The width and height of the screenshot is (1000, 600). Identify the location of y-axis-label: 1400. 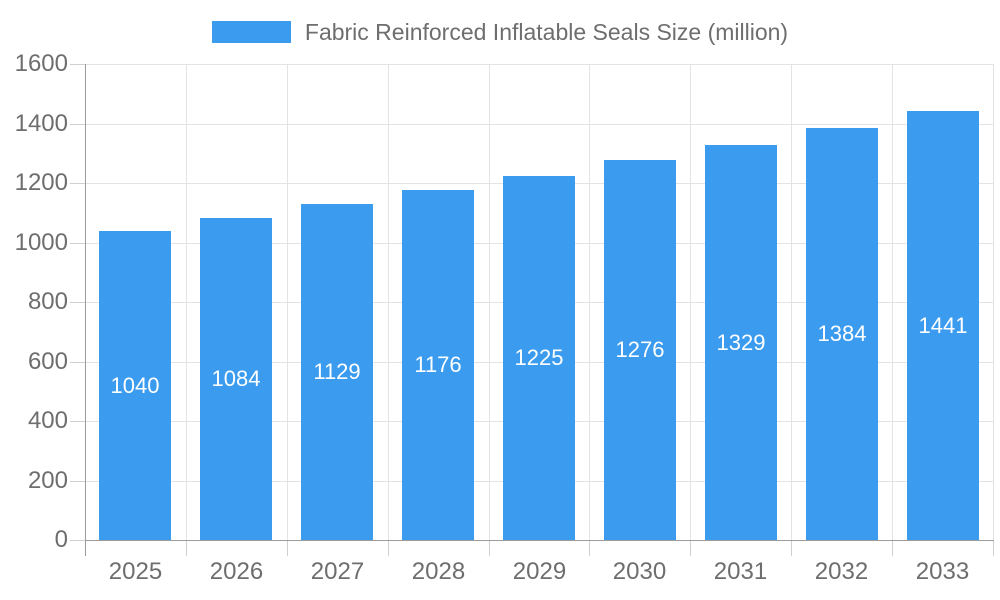
(41, 123).